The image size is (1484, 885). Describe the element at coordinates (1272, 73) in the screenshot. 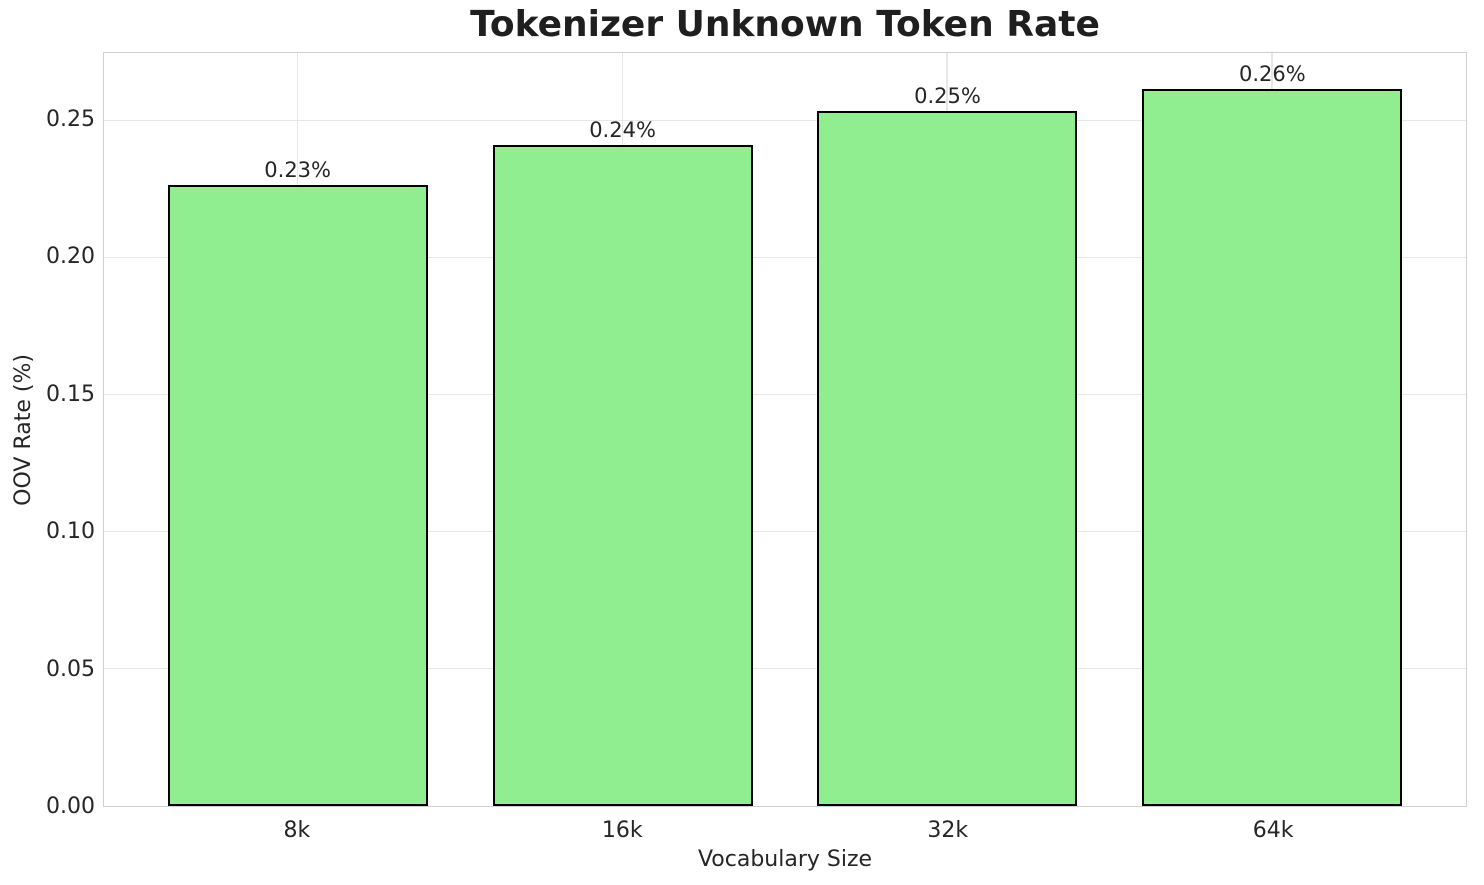

I see `bar-value-label: 0.26%` at that location.